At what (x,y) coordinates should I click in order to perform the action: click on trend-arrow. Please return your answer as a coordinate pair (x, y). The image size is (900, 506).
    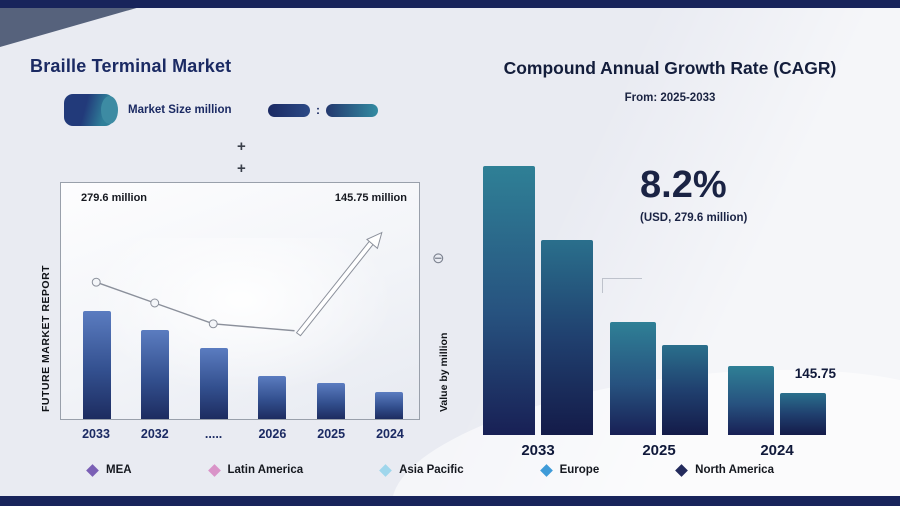
    Looking at the image, I should click on (237, 284).